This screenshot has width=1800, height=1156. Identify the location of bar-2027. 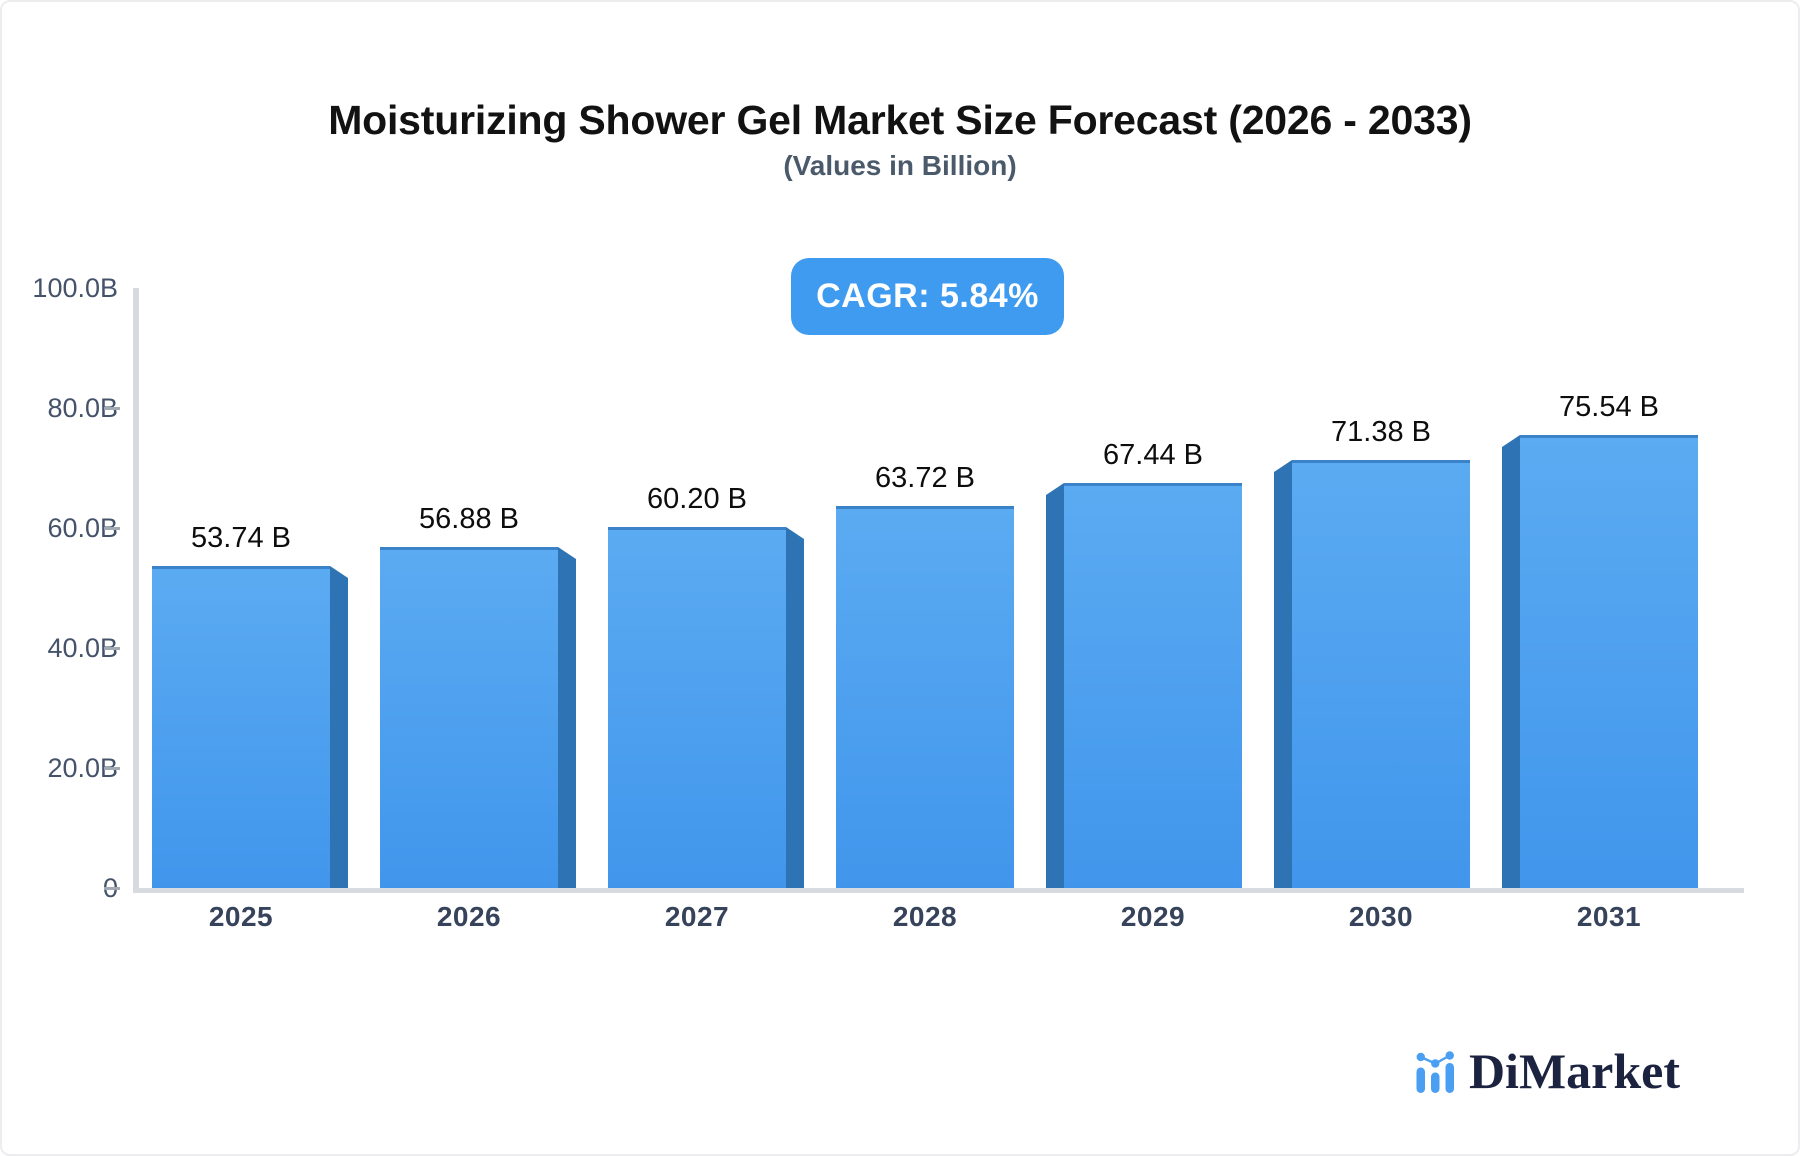
(706, 707).